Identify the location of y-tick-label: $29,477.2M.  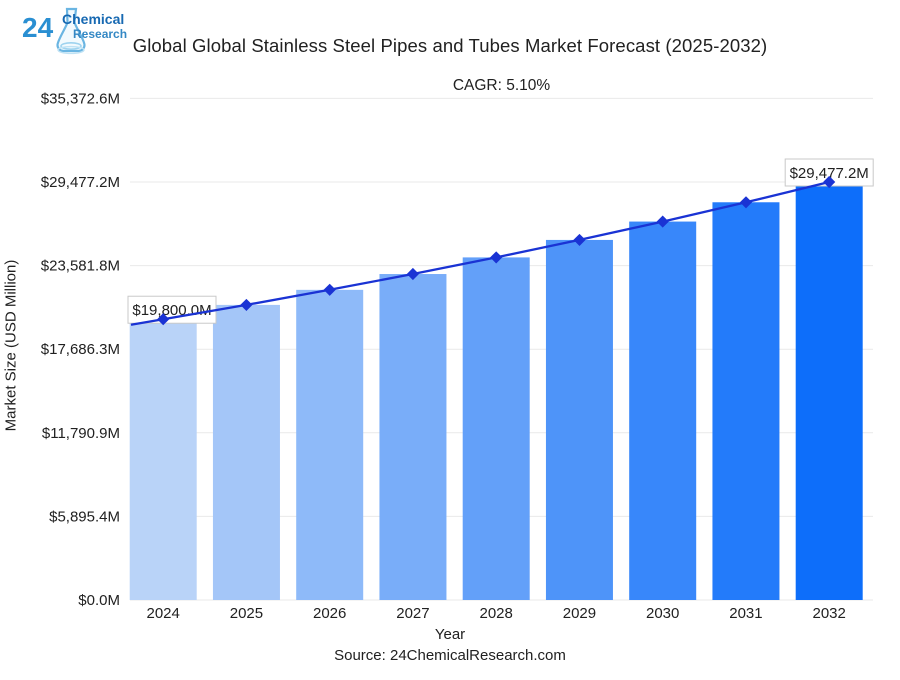
(80, 182).